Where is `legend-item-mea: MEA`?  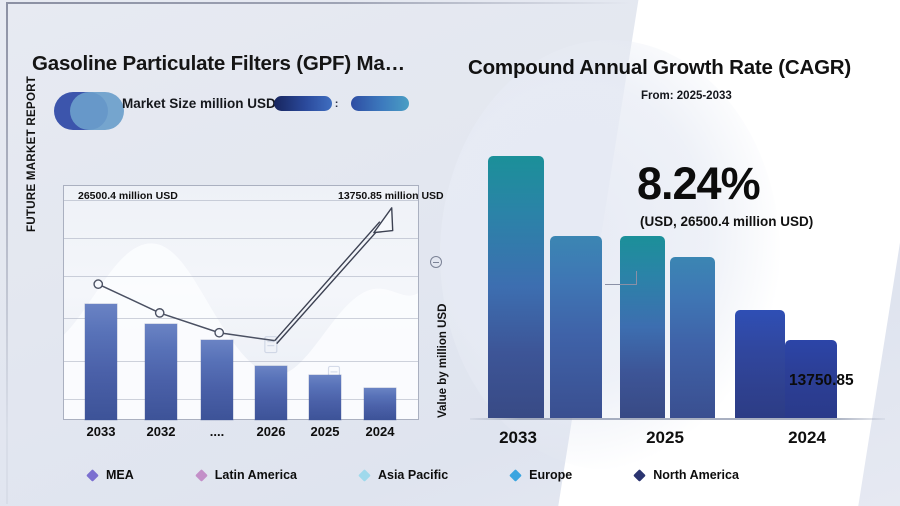 legend-item-mea: MEA is located at coordinates (110, 475).